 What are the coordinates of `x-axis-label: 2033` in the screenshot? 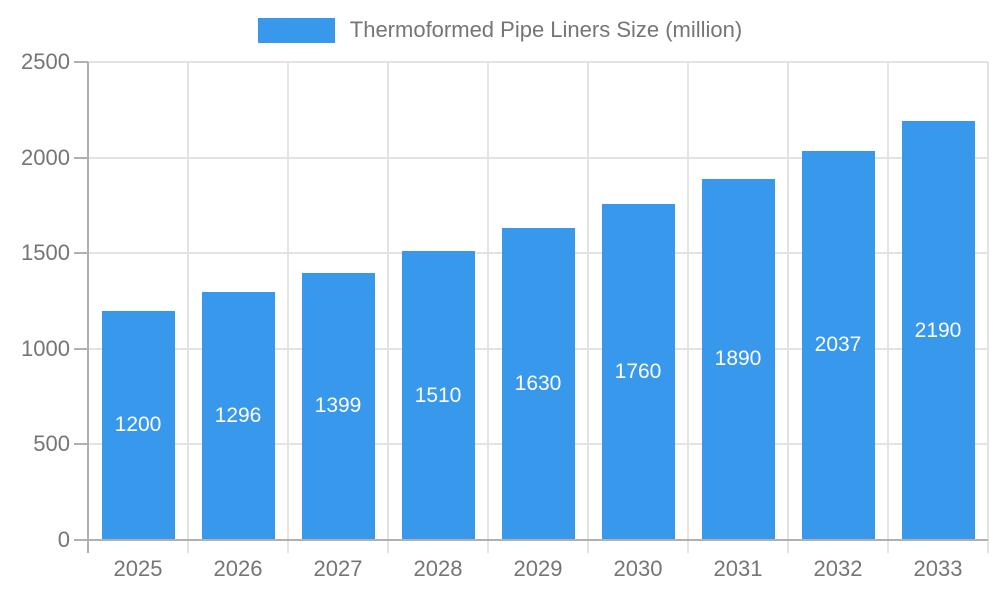 It's located at (938, 568).